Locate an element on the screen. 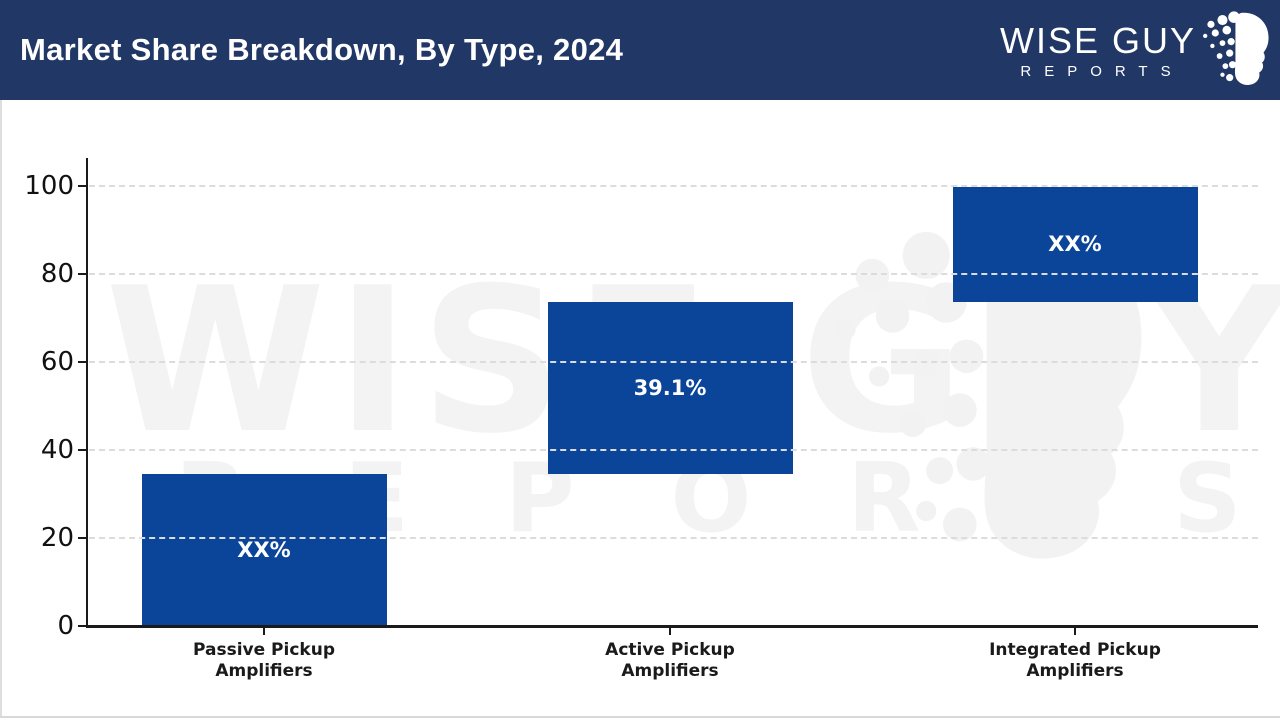  x-axis-label-integrated-pickup-amplifiers: Integrated Pickup Amplifiers is located at coordinates (1075, 660).